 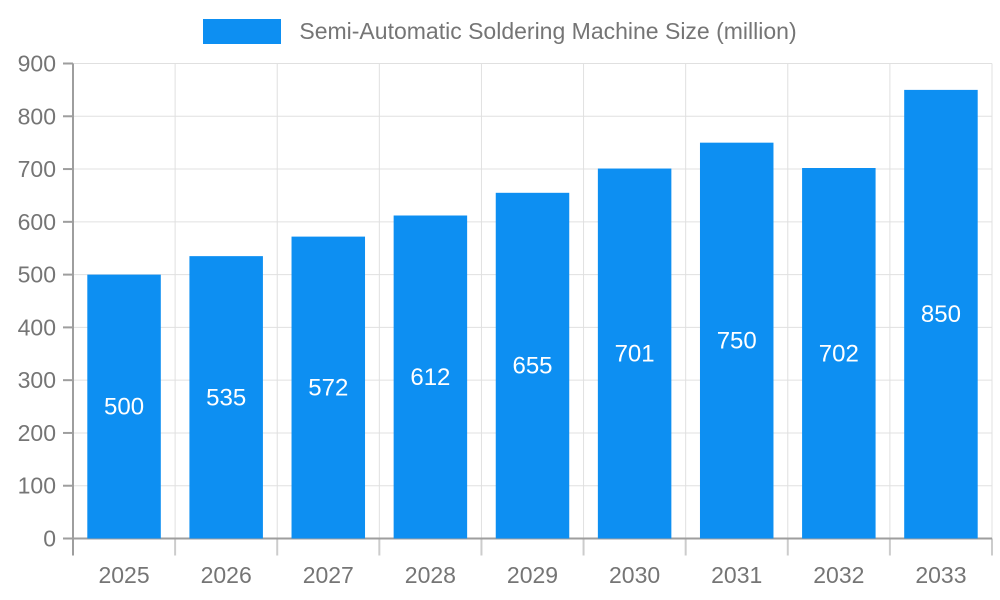 I want to click on y-axis-label: 200, so click(x=37, y=433).